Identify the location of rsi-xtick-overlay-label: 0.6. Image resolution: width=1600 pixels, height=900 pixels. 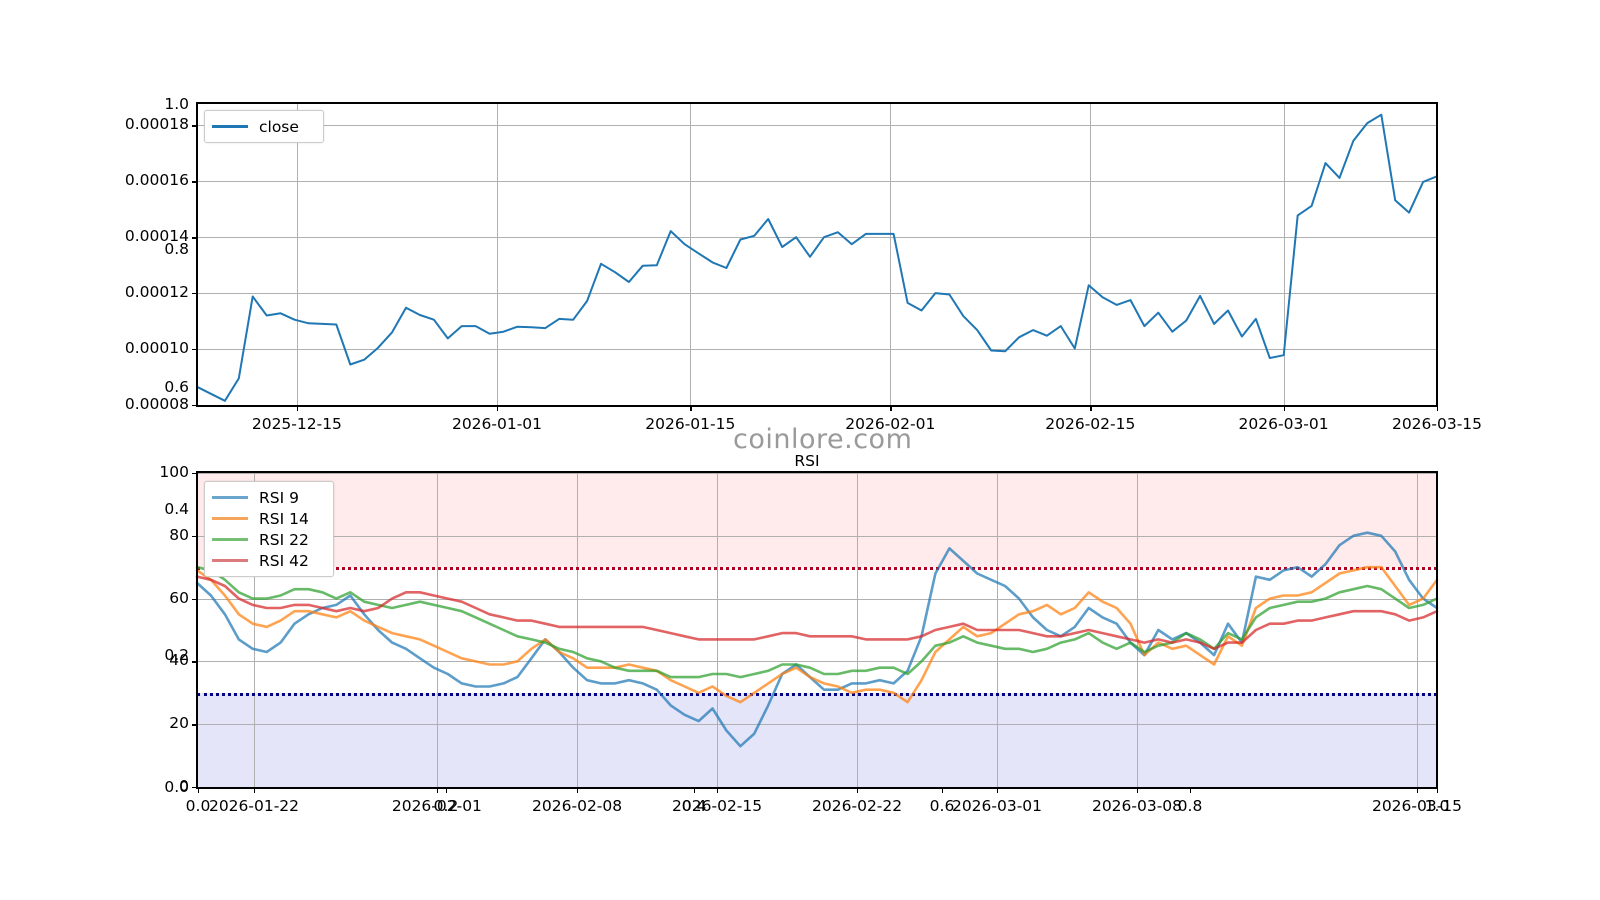
(942, 806).